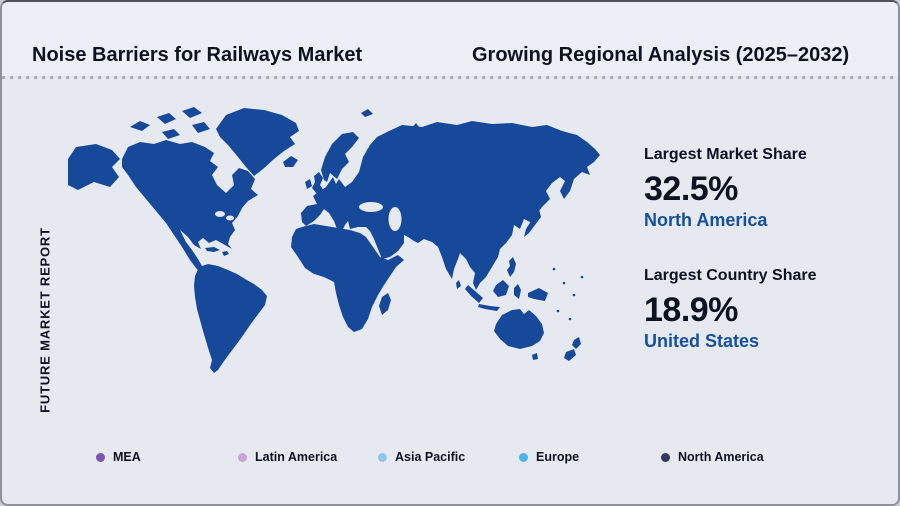 The width and height of the screenshot is (900, 506). Describe the element at coordinates (170, 123) in the screenshot. I see `arctic-islands` at that location.